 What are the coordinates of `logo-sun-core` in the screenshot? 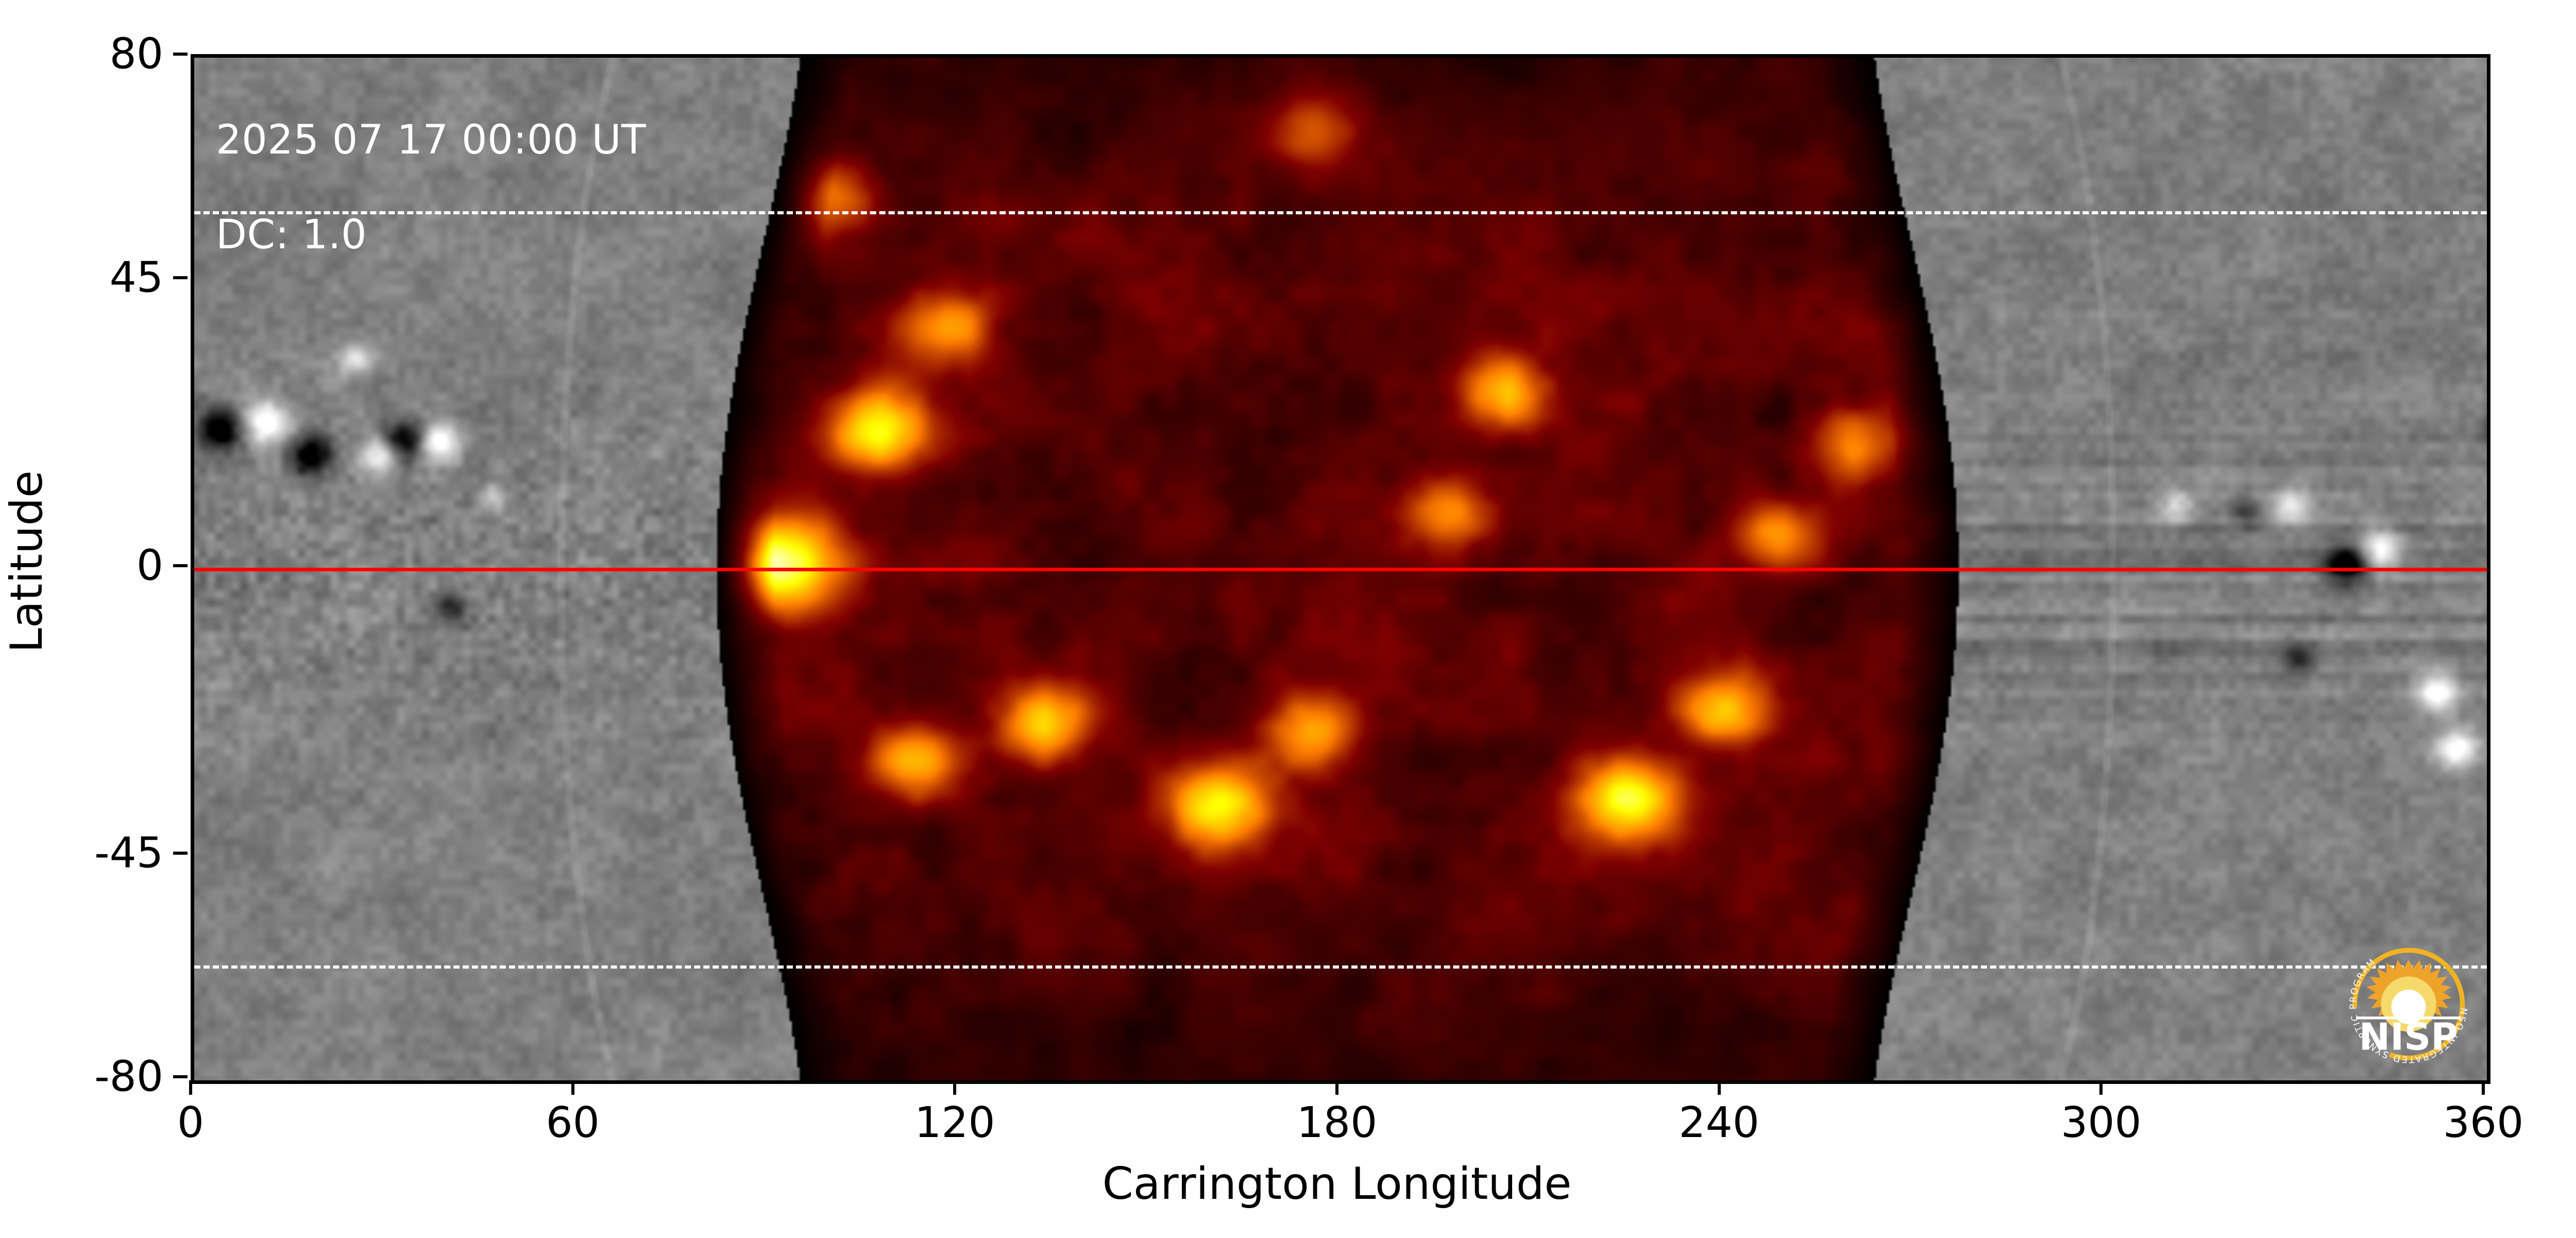 It's located at (2408, 1006).